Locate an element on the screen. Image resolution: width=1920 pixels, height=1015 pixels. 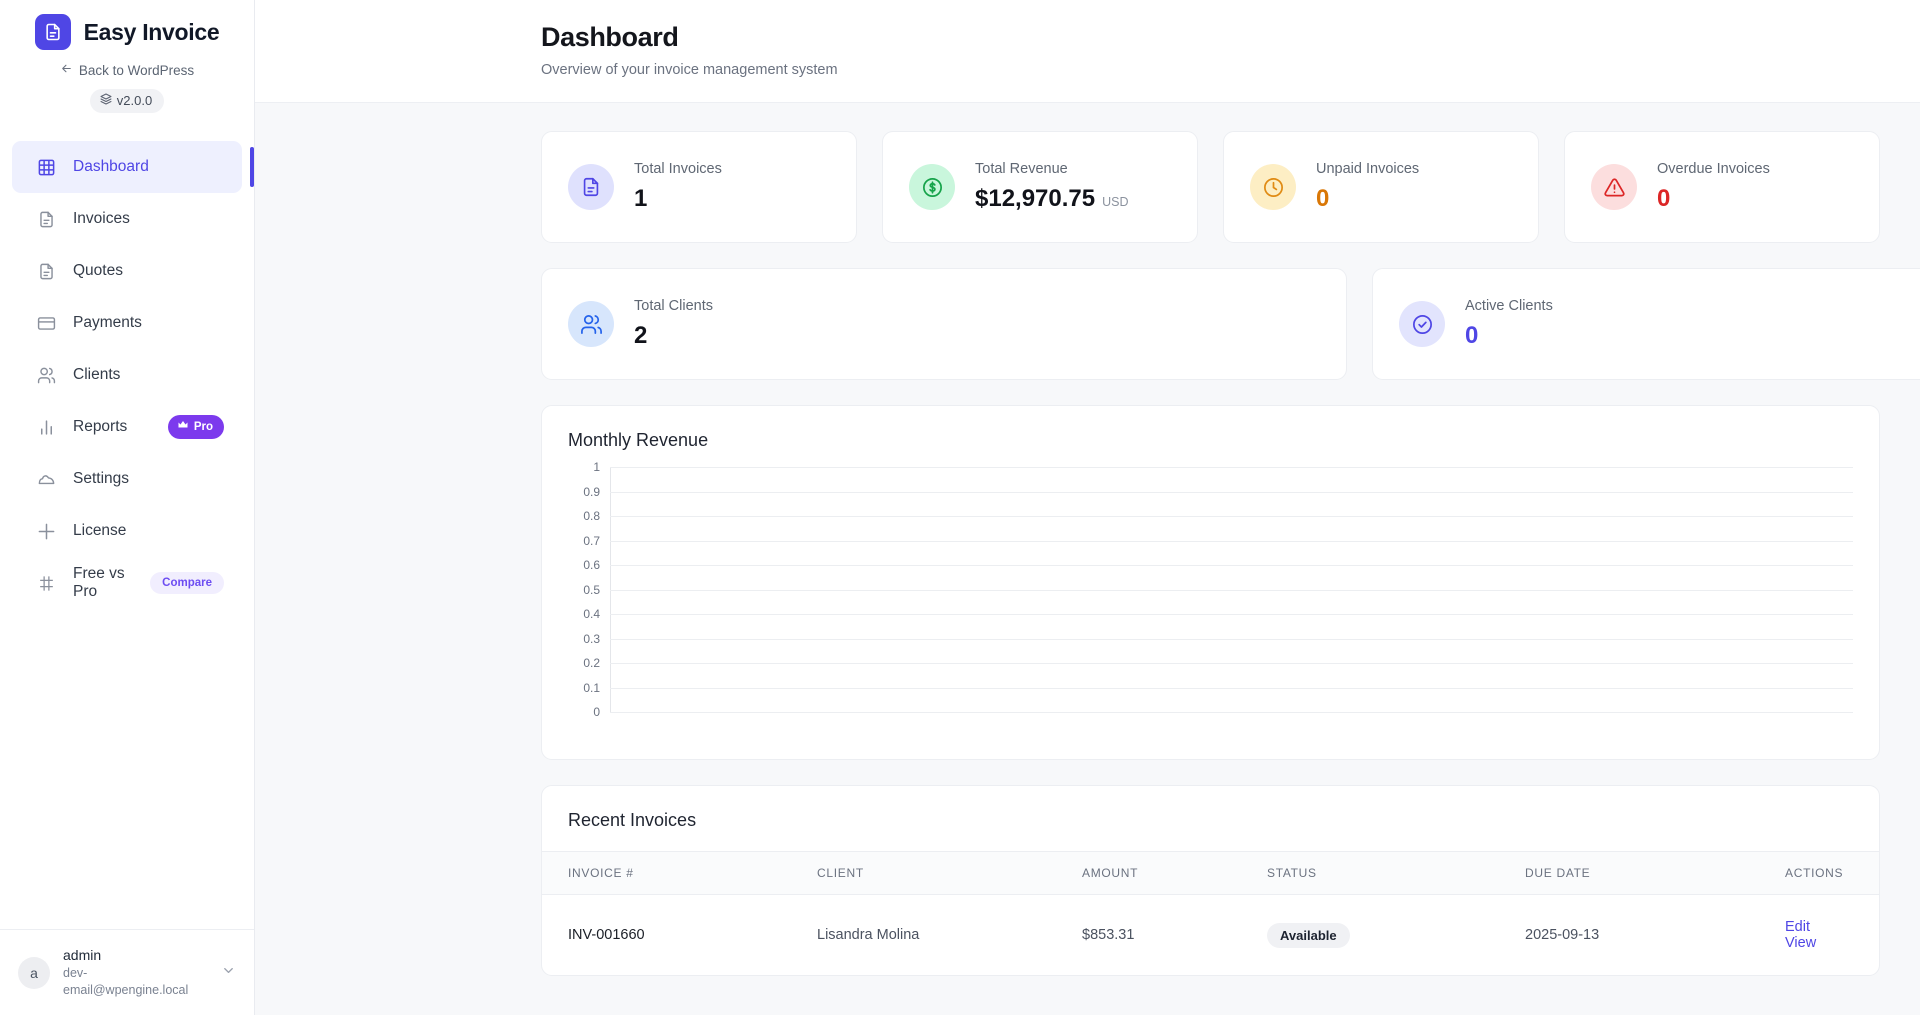
sidebar-item-reports: Reports Pro is located at coordinates (127, 427).